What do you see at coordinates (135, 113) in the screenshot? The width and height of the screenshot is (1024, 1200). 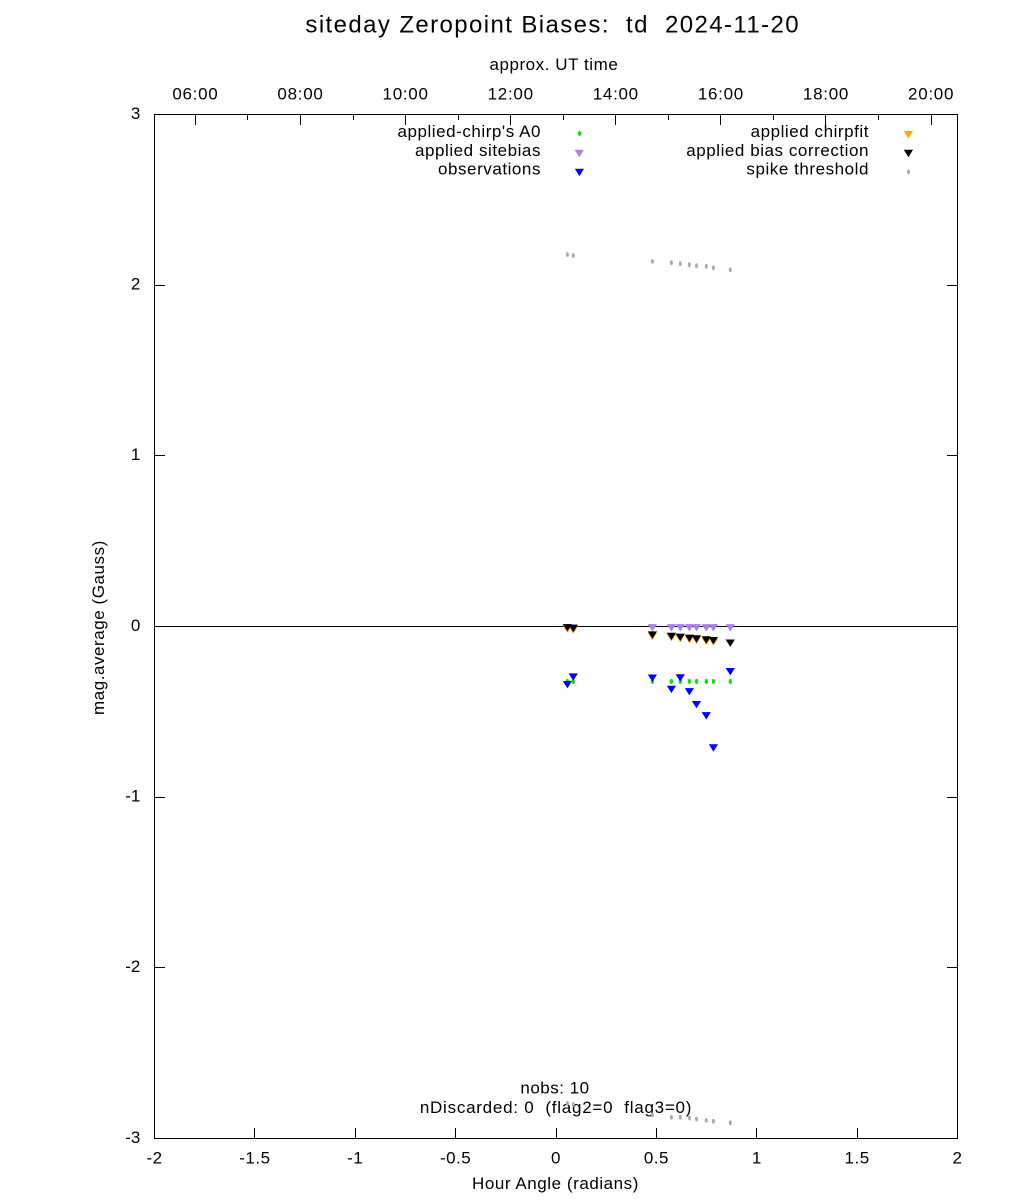 I see `svg-text: 3` at bounding box center [135, 113].